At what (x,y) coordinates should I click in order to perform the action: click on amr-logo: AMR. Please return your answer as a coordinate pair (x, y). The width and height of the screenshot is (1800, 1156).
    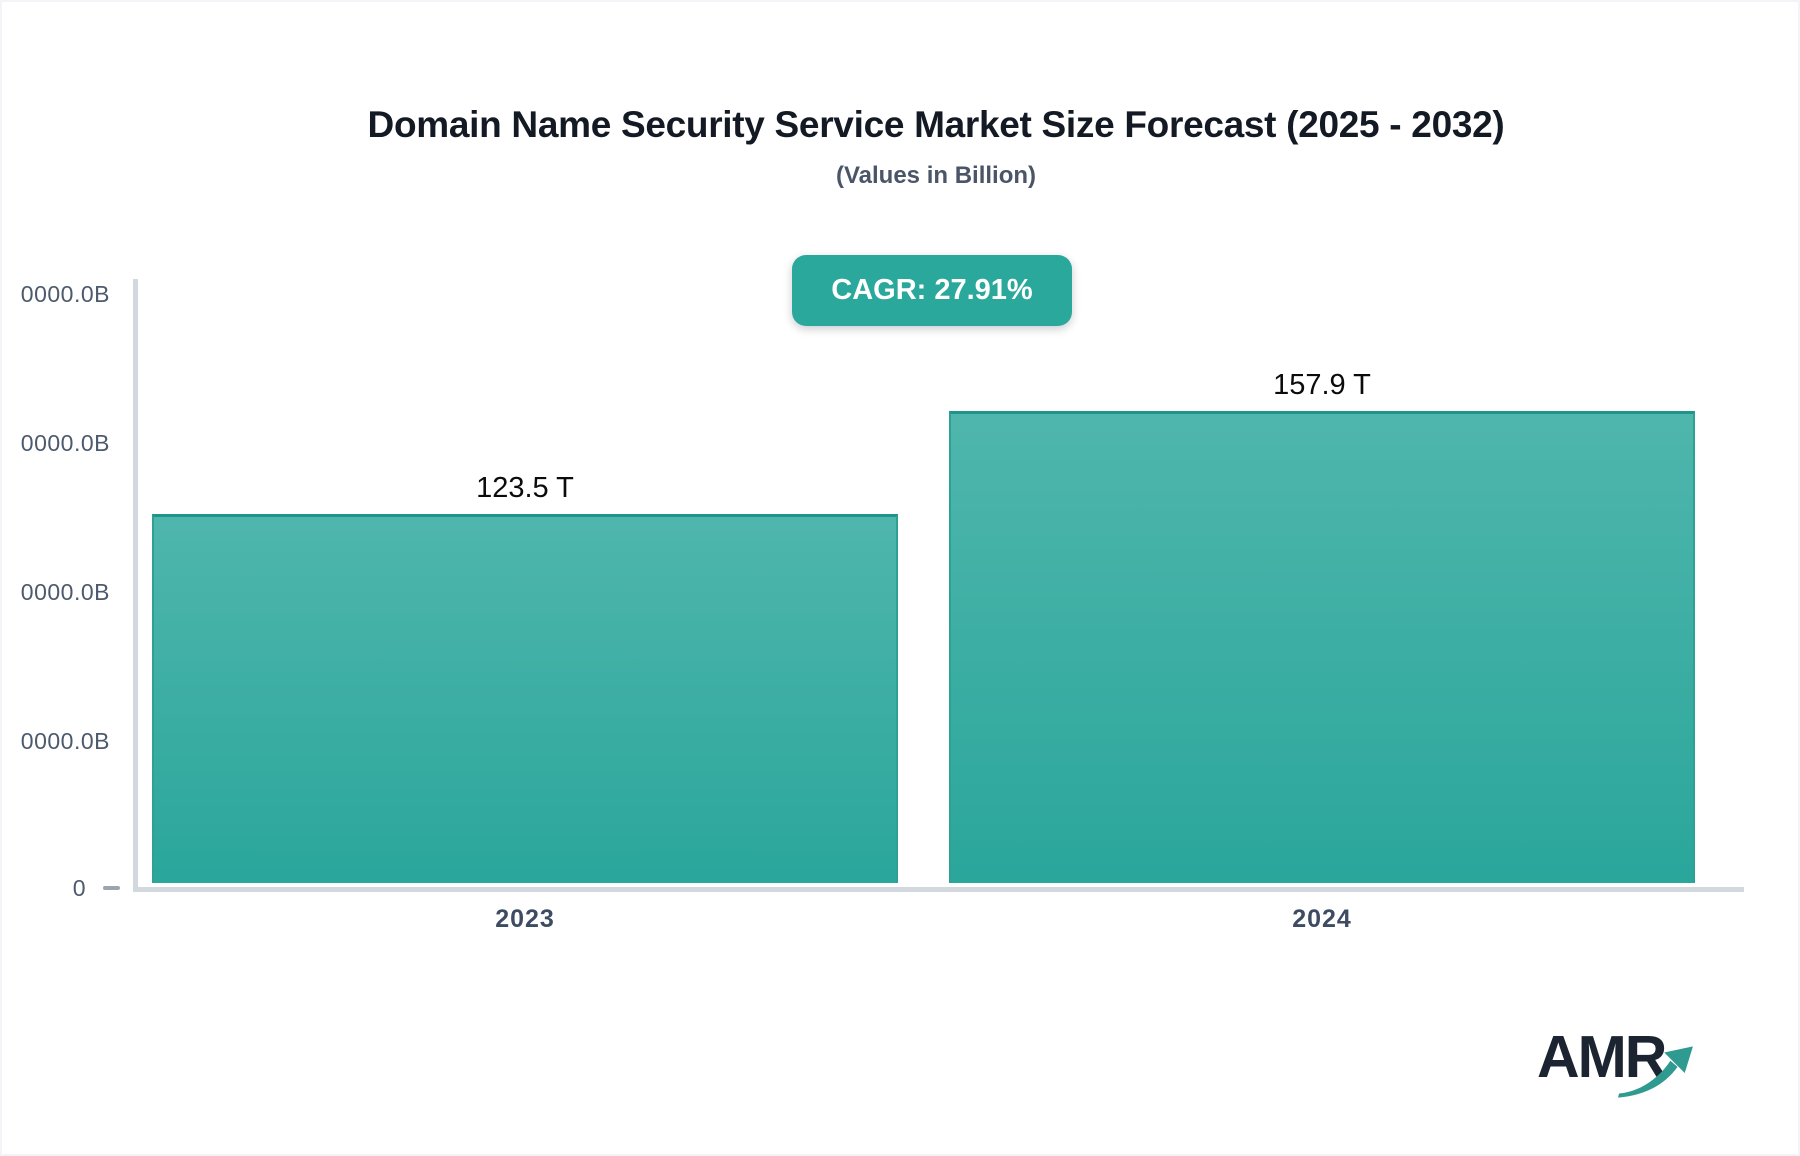
    Looking at the image, I should click on (1627, 1068).